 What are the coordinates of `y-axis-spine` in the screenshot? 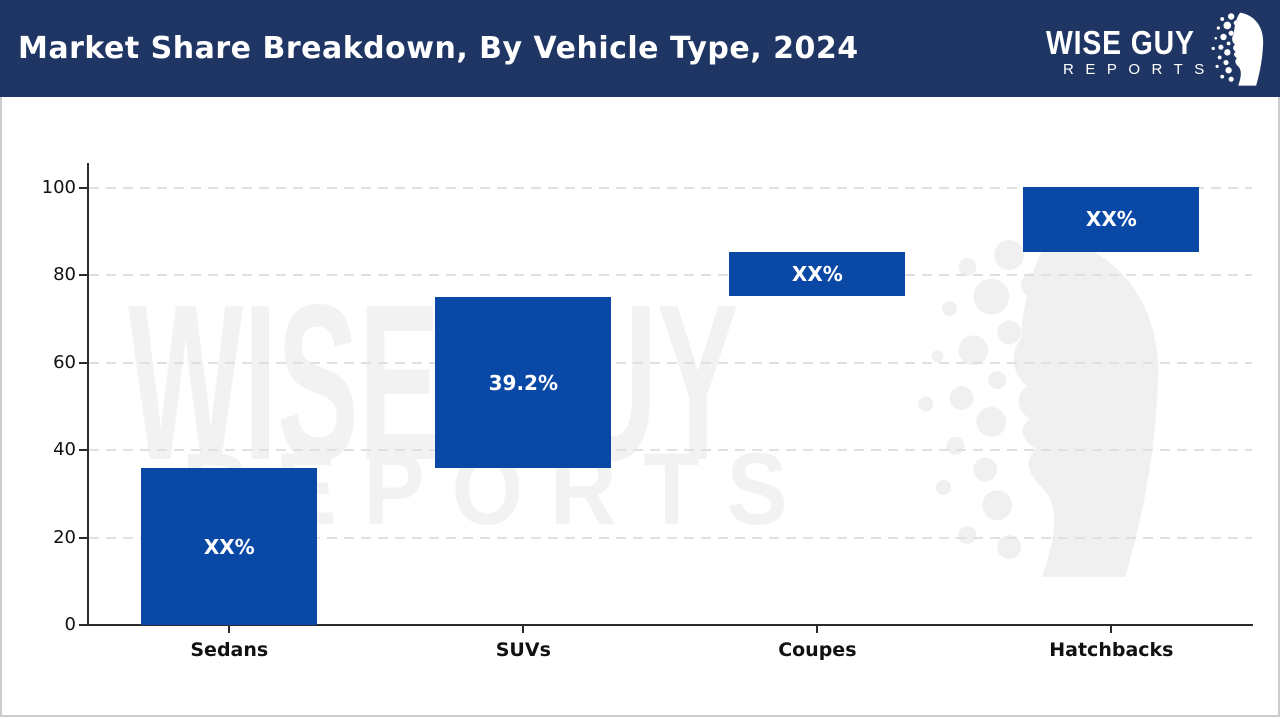 It's located at (88, 394).